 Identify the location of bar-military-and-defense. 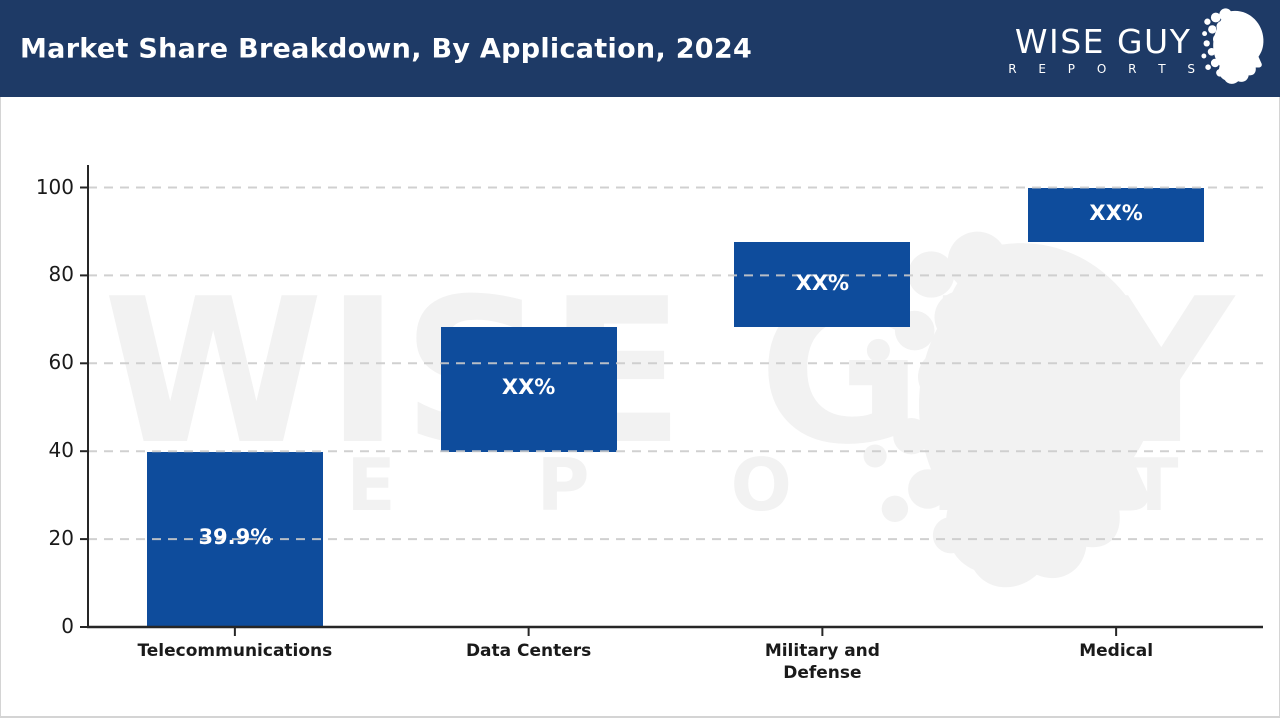
(822, 284).